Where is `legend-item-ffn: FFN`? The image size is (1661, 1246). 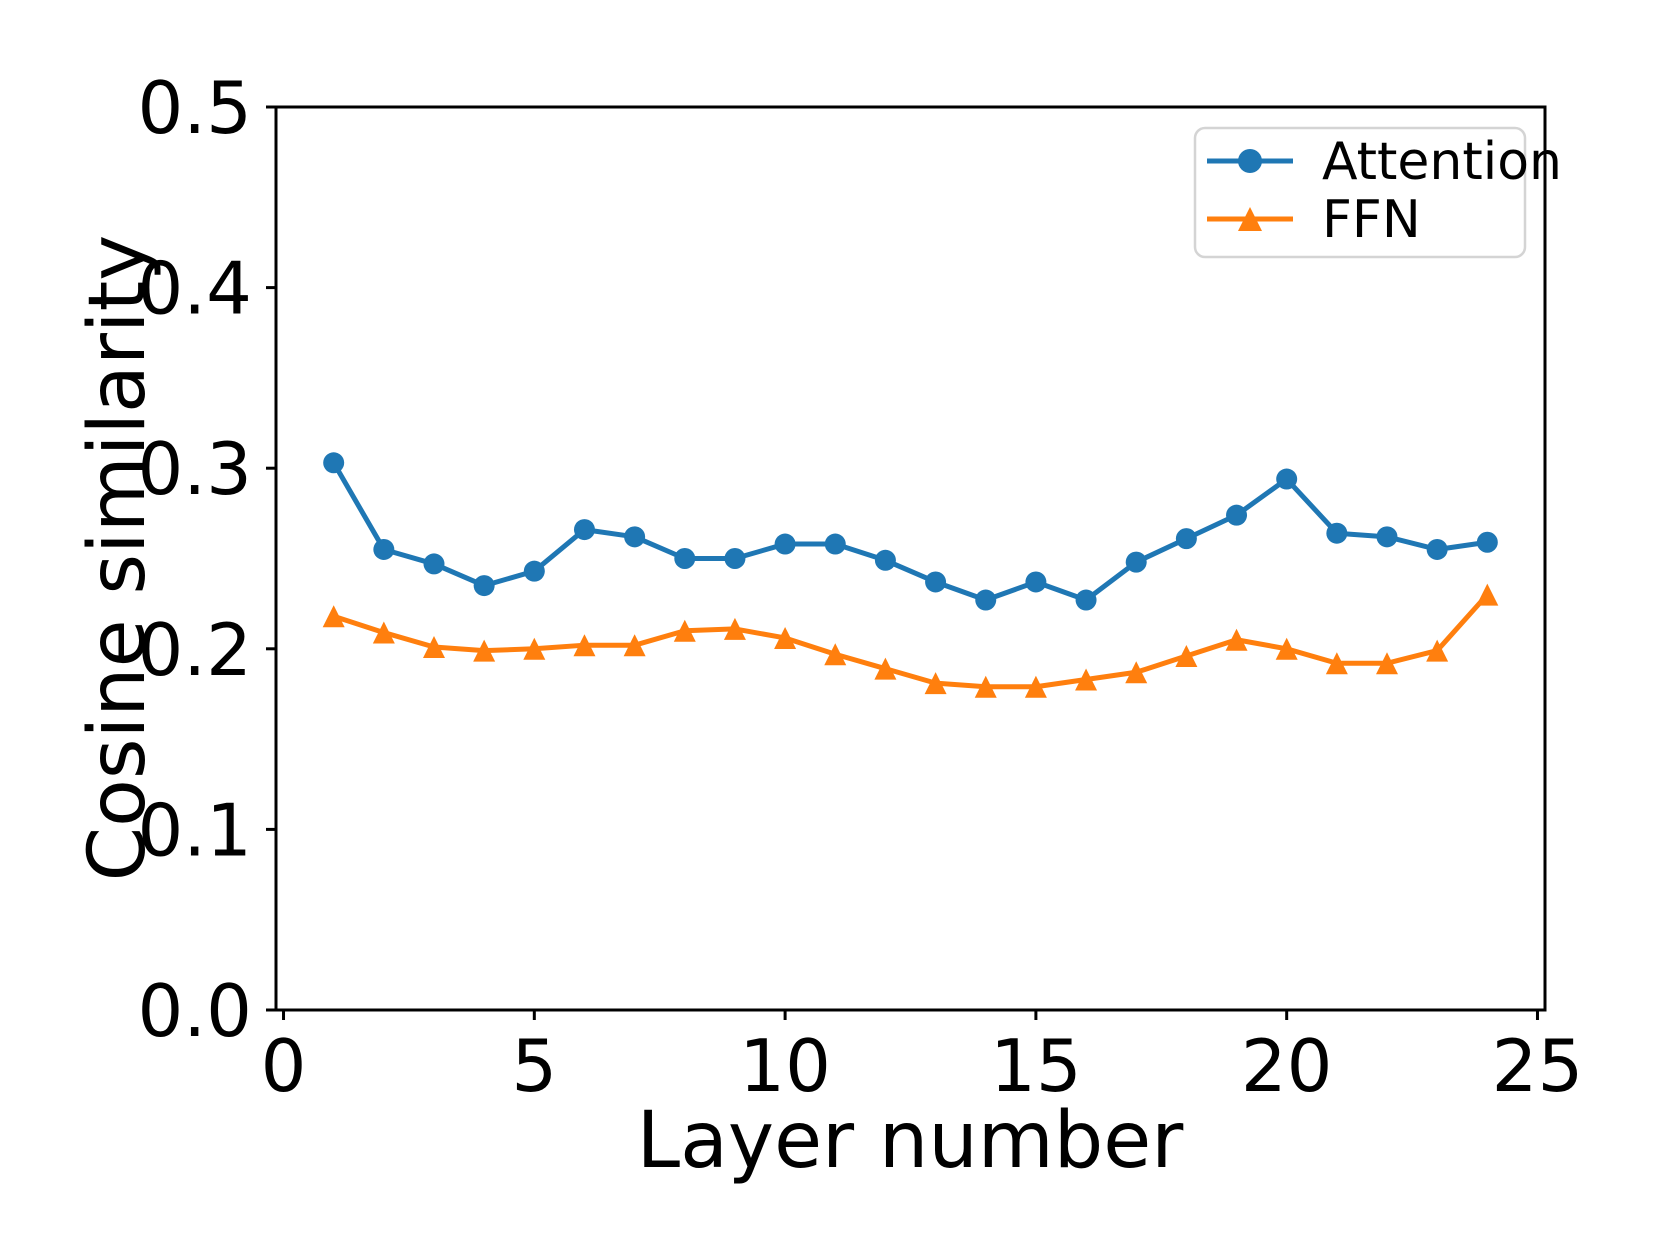 legend-item-ffn: FFN is located at coordinates (1314, 220).